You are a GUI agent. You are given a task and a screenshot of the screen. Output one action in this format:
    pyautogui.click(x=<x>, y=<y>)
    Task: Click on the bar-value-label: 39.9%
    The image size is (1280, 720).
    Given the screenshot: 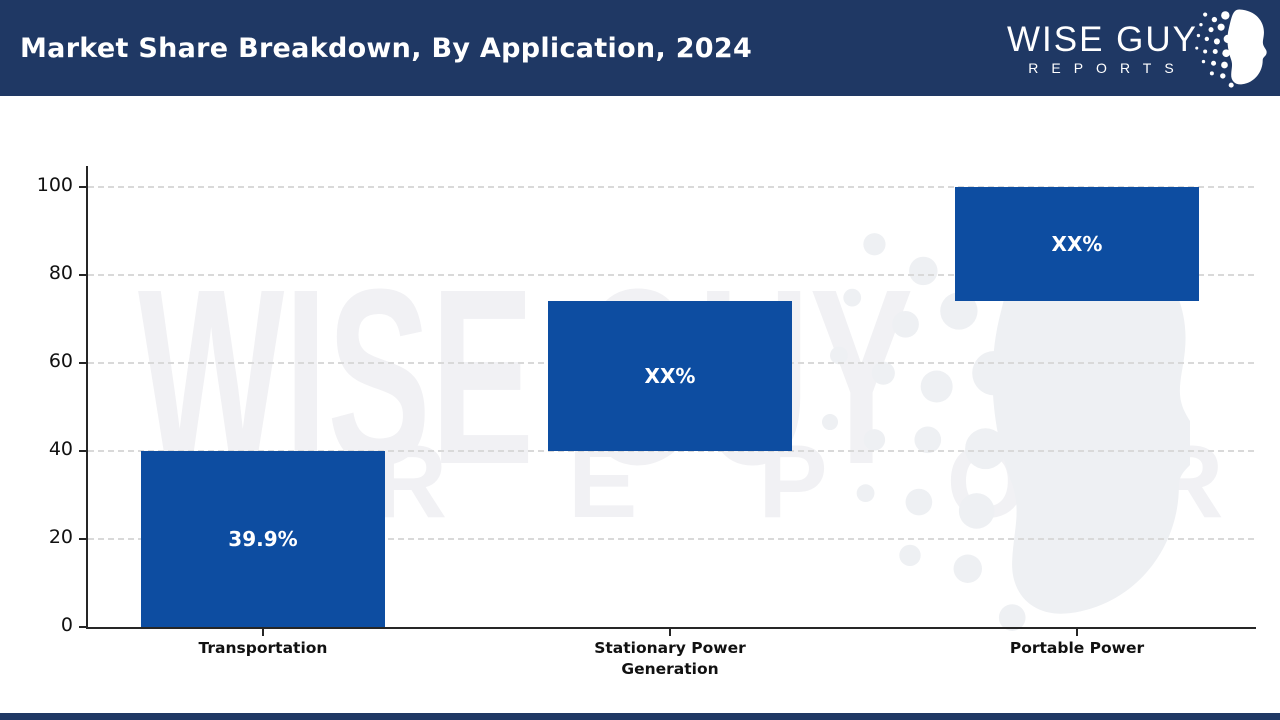 What is the action you would take?
    pyautogui.click(x=263, y=539)
    